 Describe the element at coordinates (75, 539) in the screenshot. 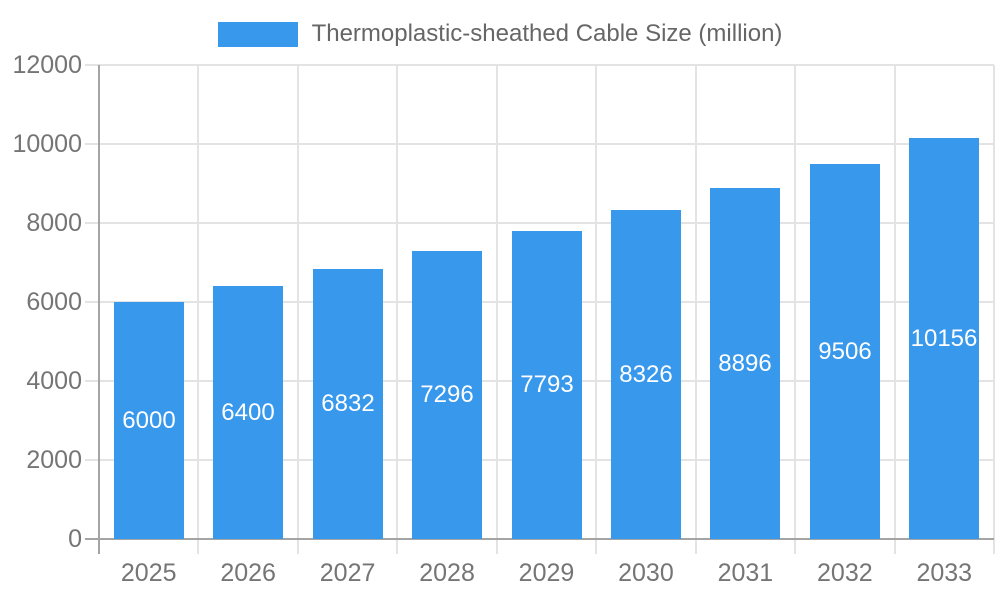

I see `y-axis-tick-label: 0` at that location.